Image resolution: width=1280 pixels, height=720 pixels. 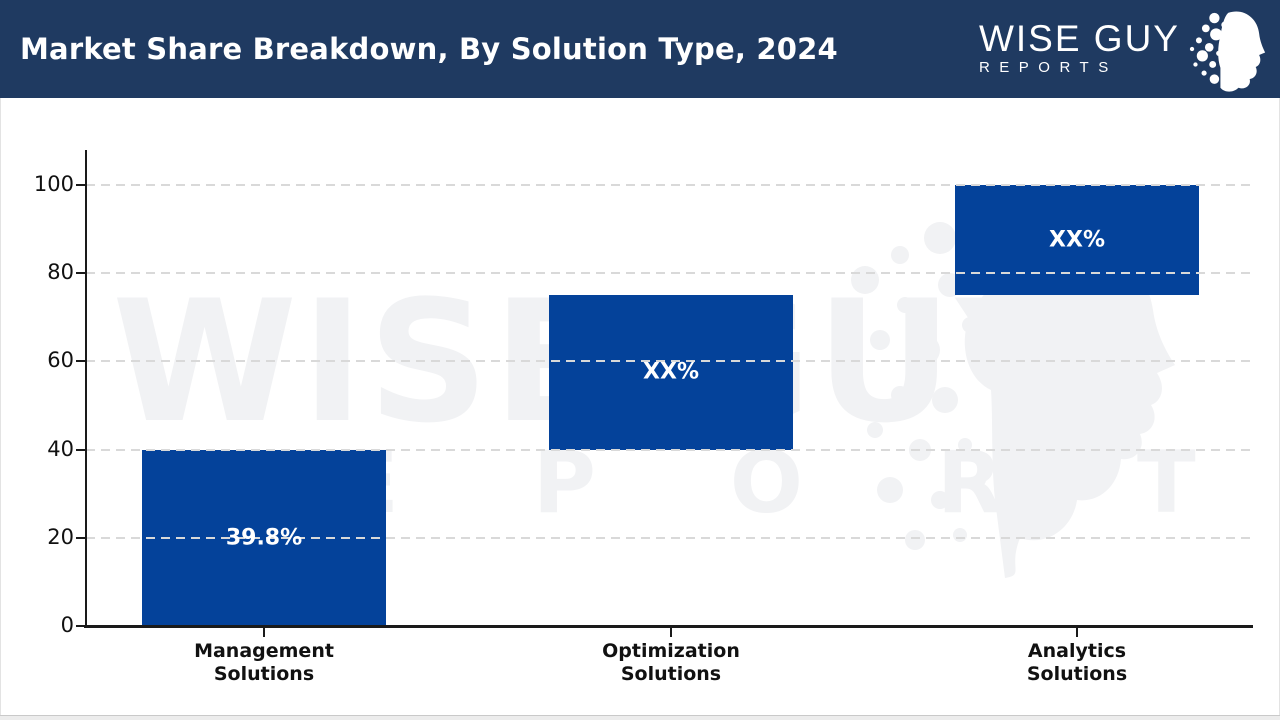 I want to click on brand-subtitle: REPORTS, so click(x=1048, y=67).